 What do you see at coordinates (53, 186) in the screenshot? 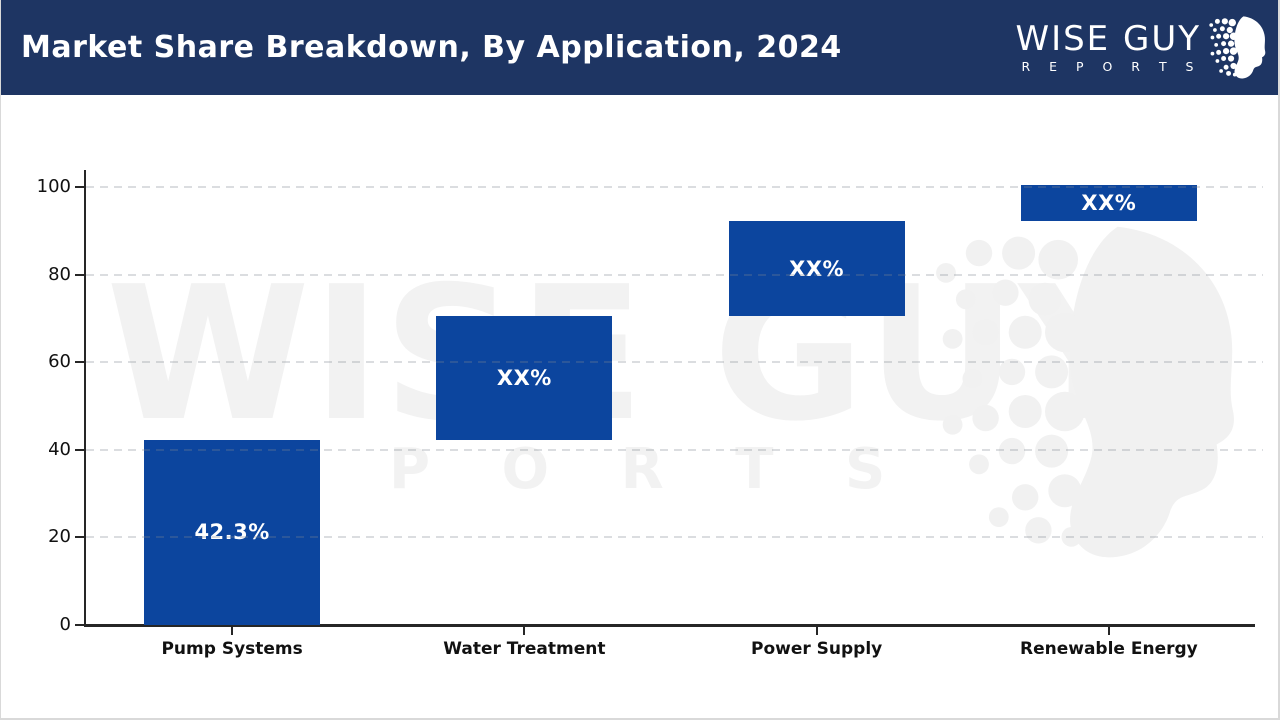
I see `y-tick-label: 100` at bounding box center [53, 186].